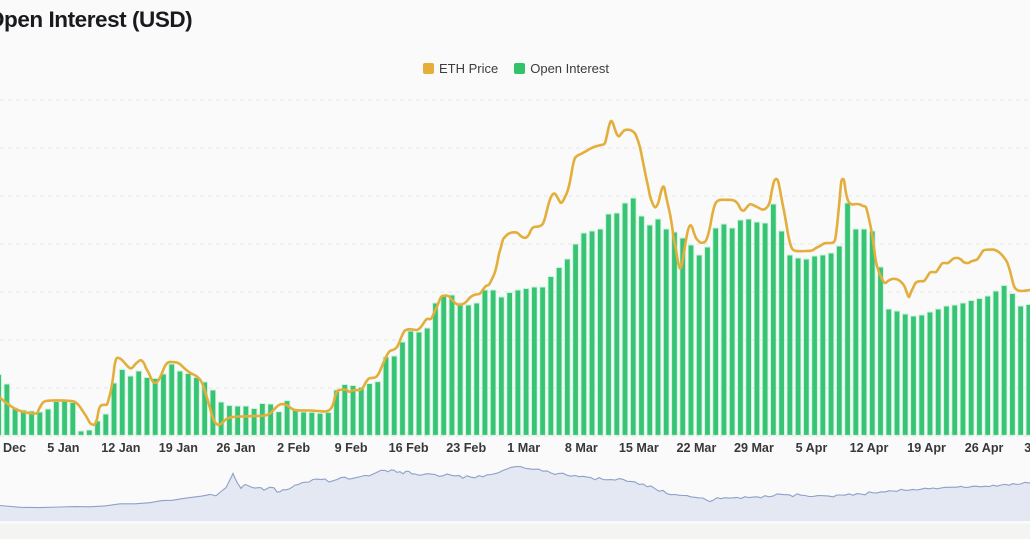 The width and height of the screenshot is (1030, 539). I want to click on svg-text: 26 Jan, so click(235, 448).